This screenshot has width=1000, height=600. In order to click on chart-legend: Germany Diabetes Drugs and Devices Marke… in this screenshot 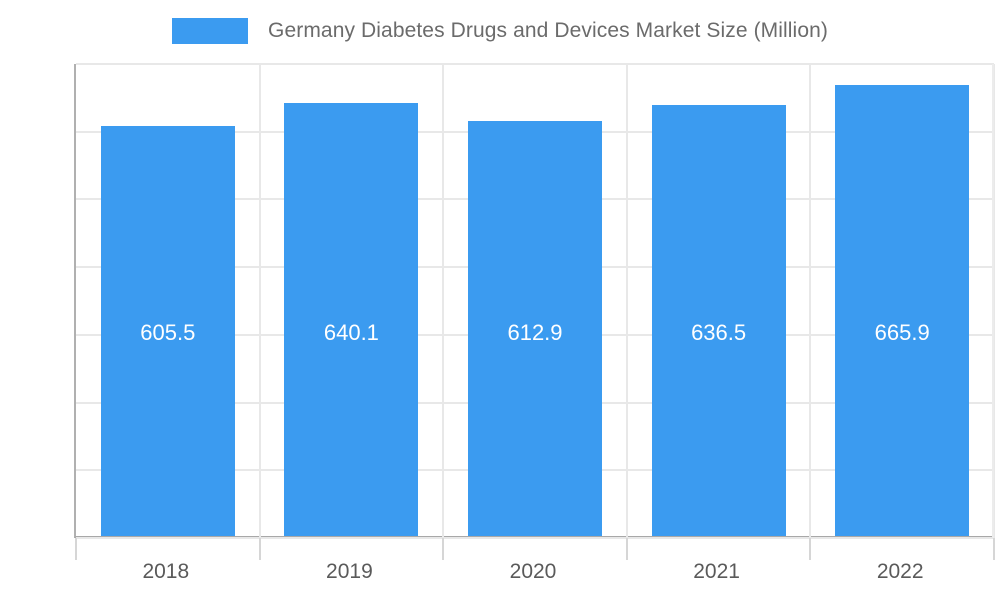, I will do `click(500, 31)`.